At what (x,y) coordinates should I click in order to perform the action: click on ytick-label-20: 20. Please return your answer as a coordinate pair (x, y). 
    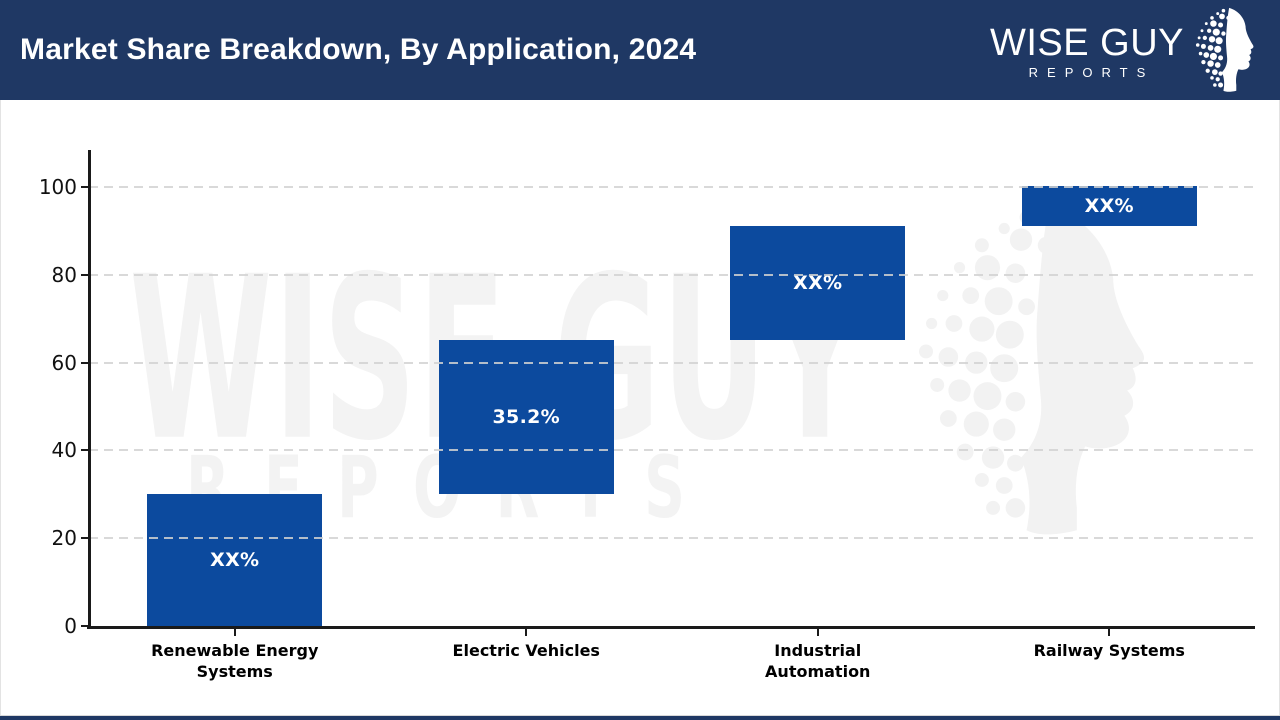
    Looking at the image, I should click on (64, 538).